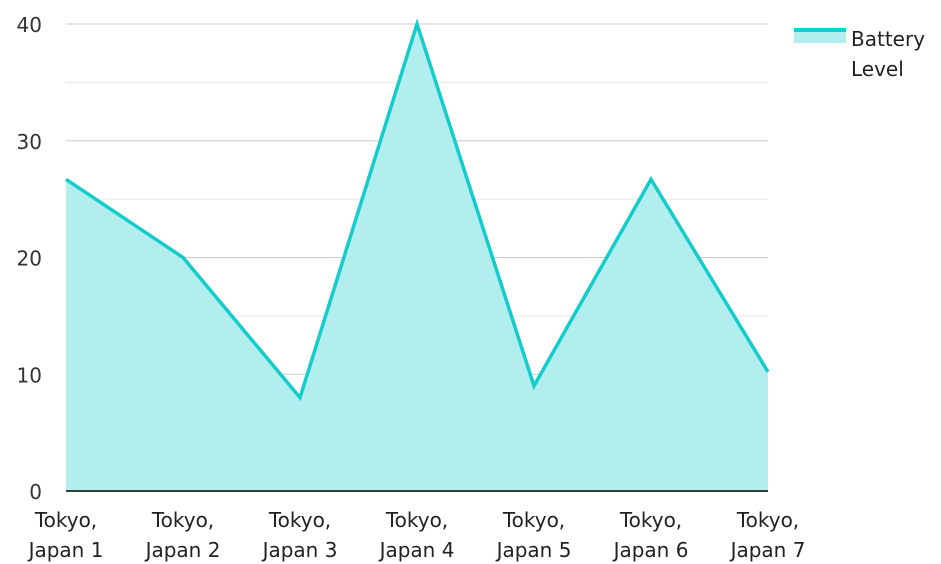 Image resolution: width=941 pixels, height=564 pixels. I want to click on x-tick-label: Tokyo, Japan 2, so click(182, 535).